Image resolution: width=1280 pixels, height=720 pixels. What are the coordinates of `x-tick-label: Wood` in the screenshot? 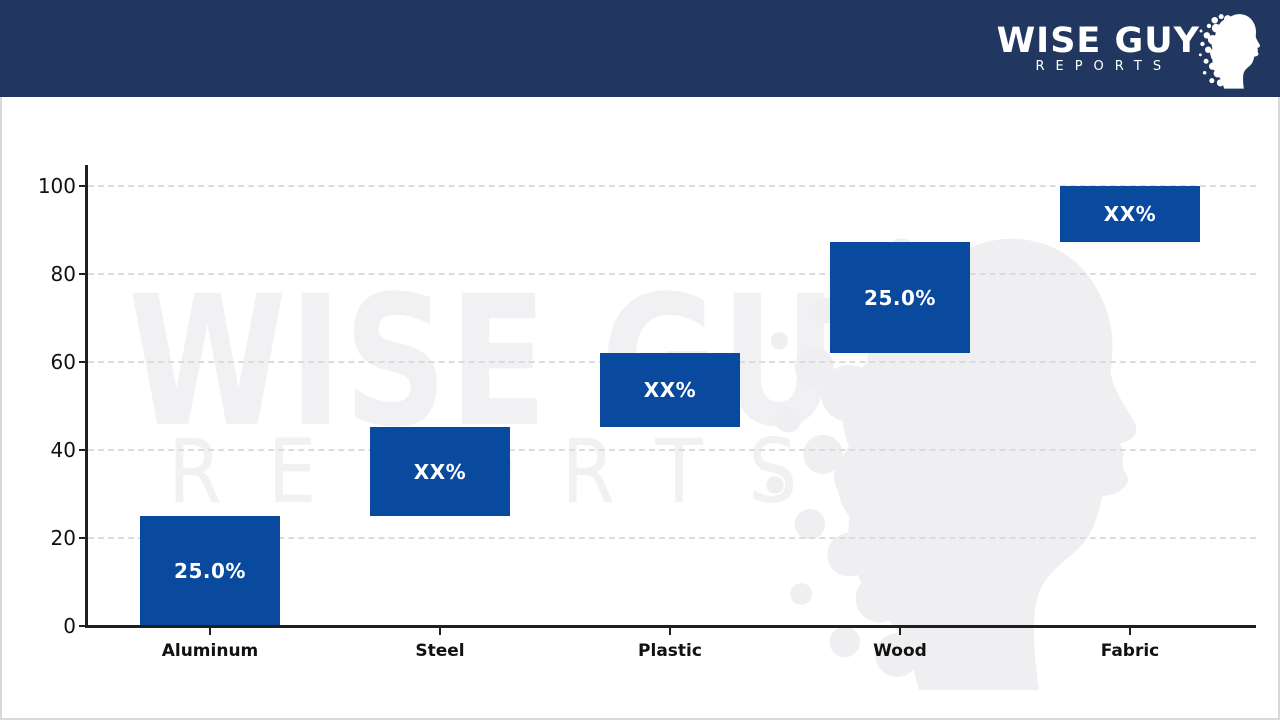 It's located at (900, 651).